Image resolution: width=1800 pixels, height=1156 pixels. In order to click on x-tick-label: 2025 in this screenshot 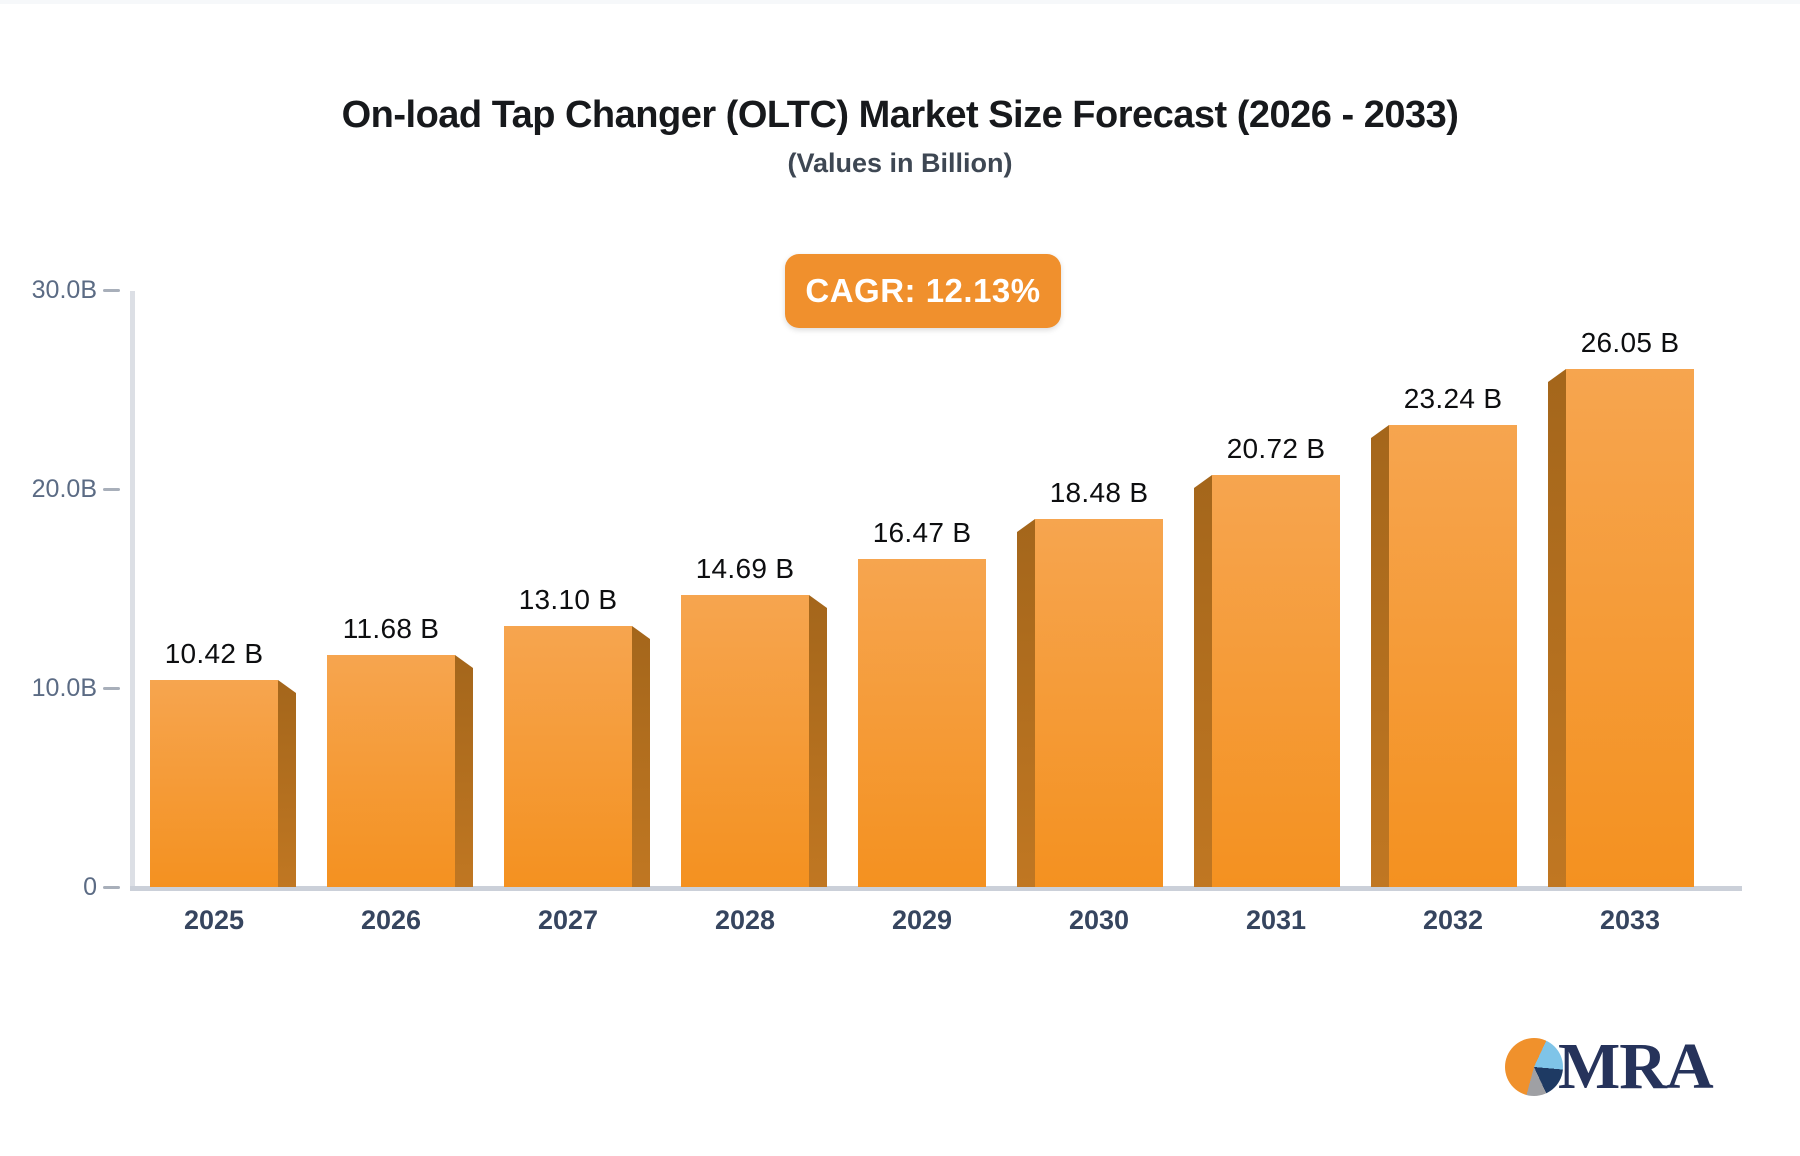, I will do `click(214, 920)`.